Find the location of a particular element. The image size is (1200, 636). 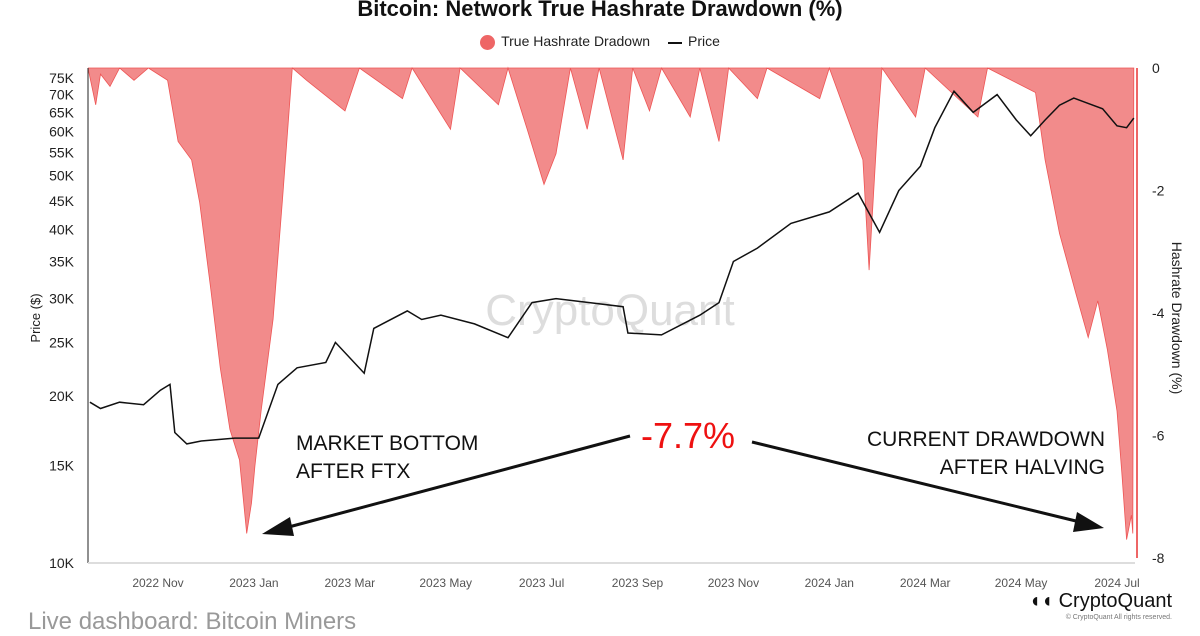

y-left-label: Price ($) is located at coordinates (35, 317).